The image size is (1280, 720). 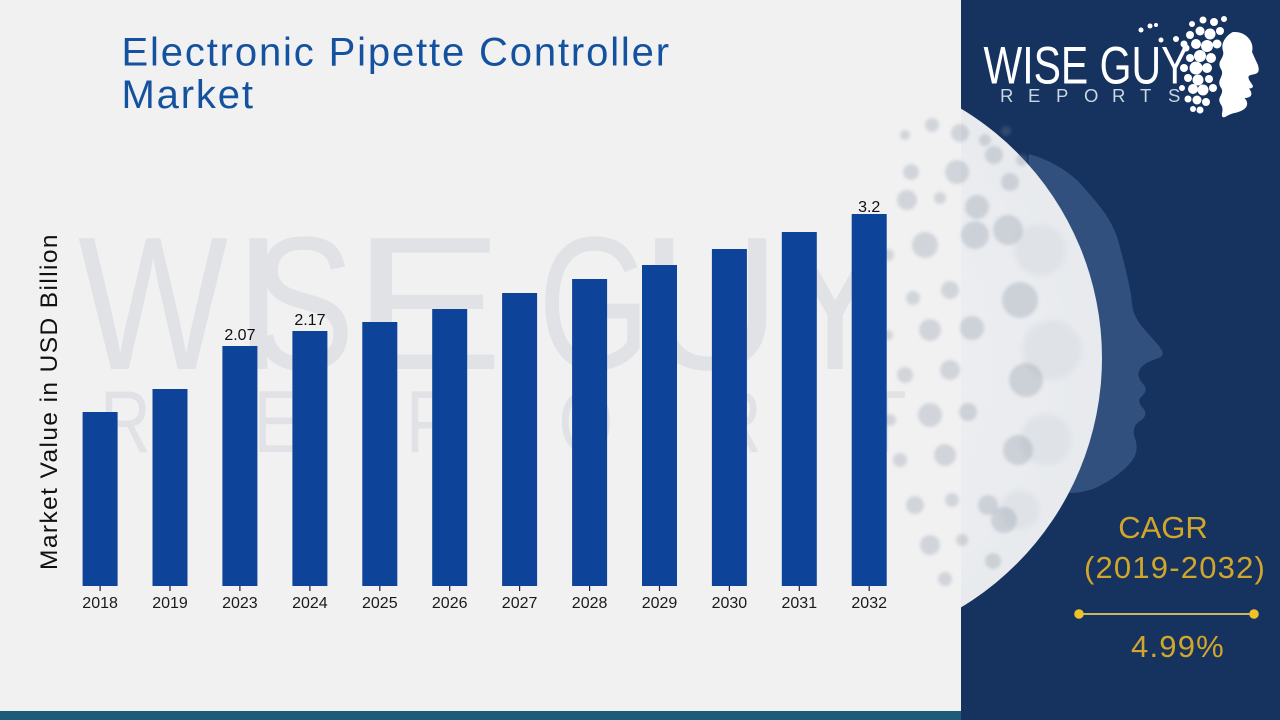 What do you see at coordinates (240, 603) in the screenshot?
I see `svg-text: 2023` at bounding box center [240, 603].